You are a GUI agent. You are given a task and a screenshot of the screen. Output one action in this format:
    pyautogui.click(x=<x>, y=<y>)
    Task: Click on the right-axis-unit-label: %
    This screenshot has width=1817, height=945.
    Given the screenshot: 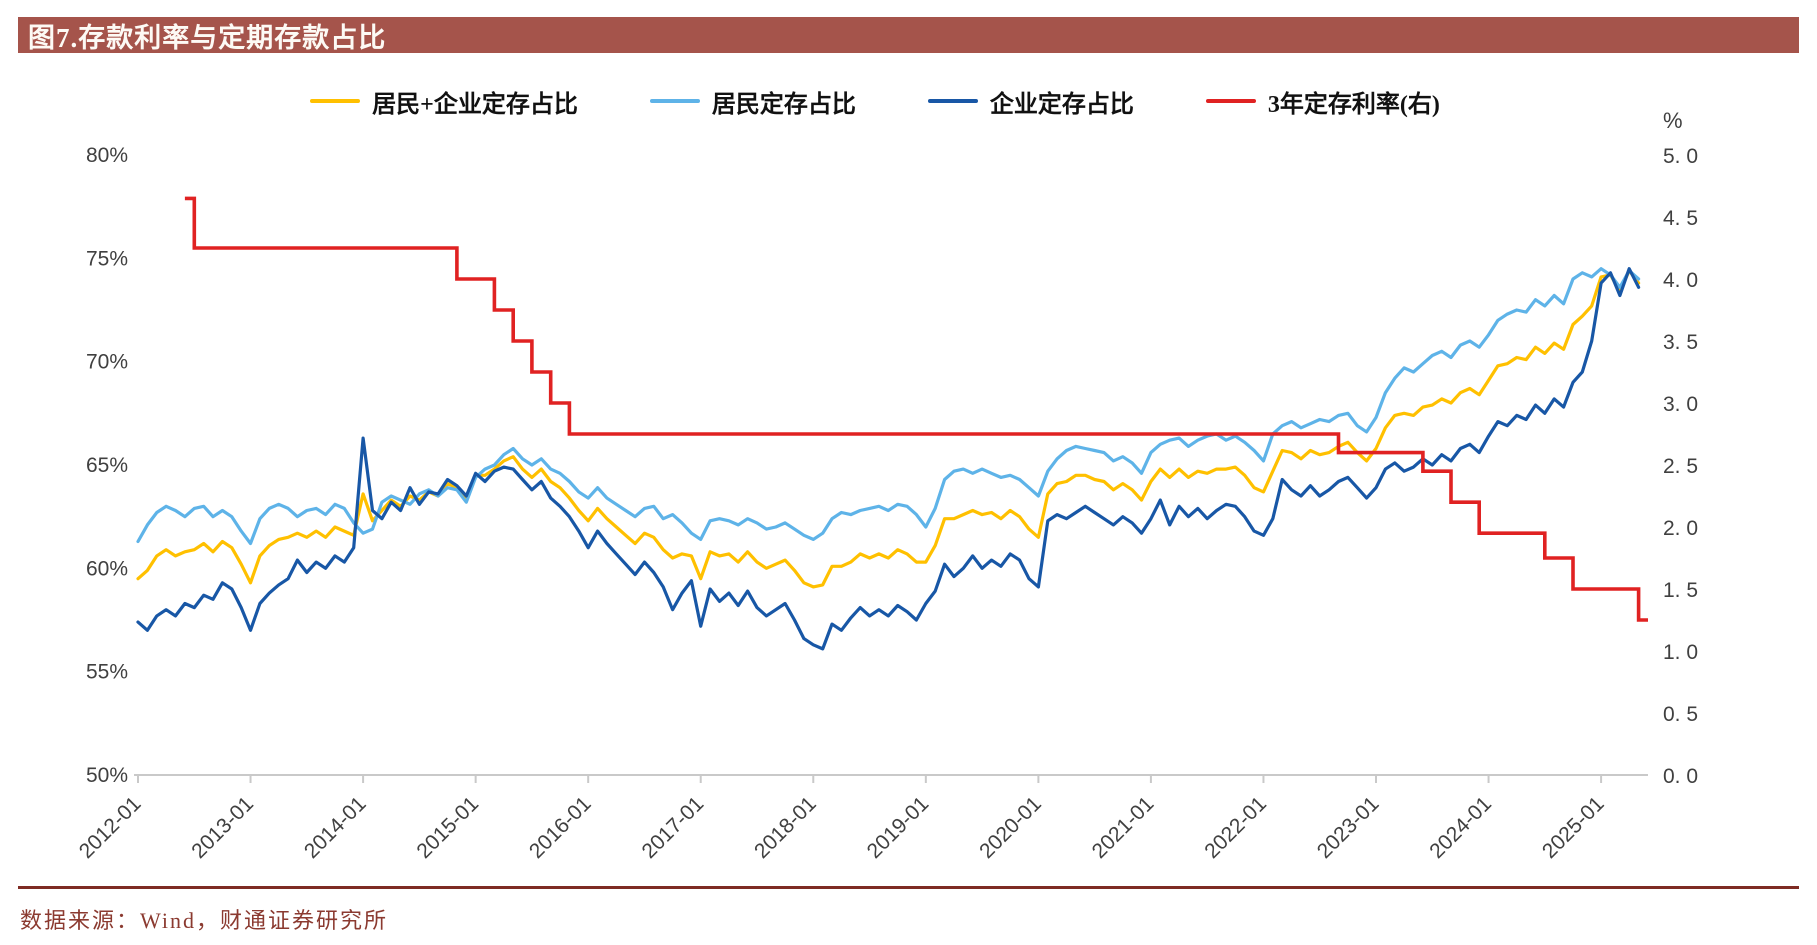 What is the action you would take?
    pyautogui.click(x=1673, y=120)
    